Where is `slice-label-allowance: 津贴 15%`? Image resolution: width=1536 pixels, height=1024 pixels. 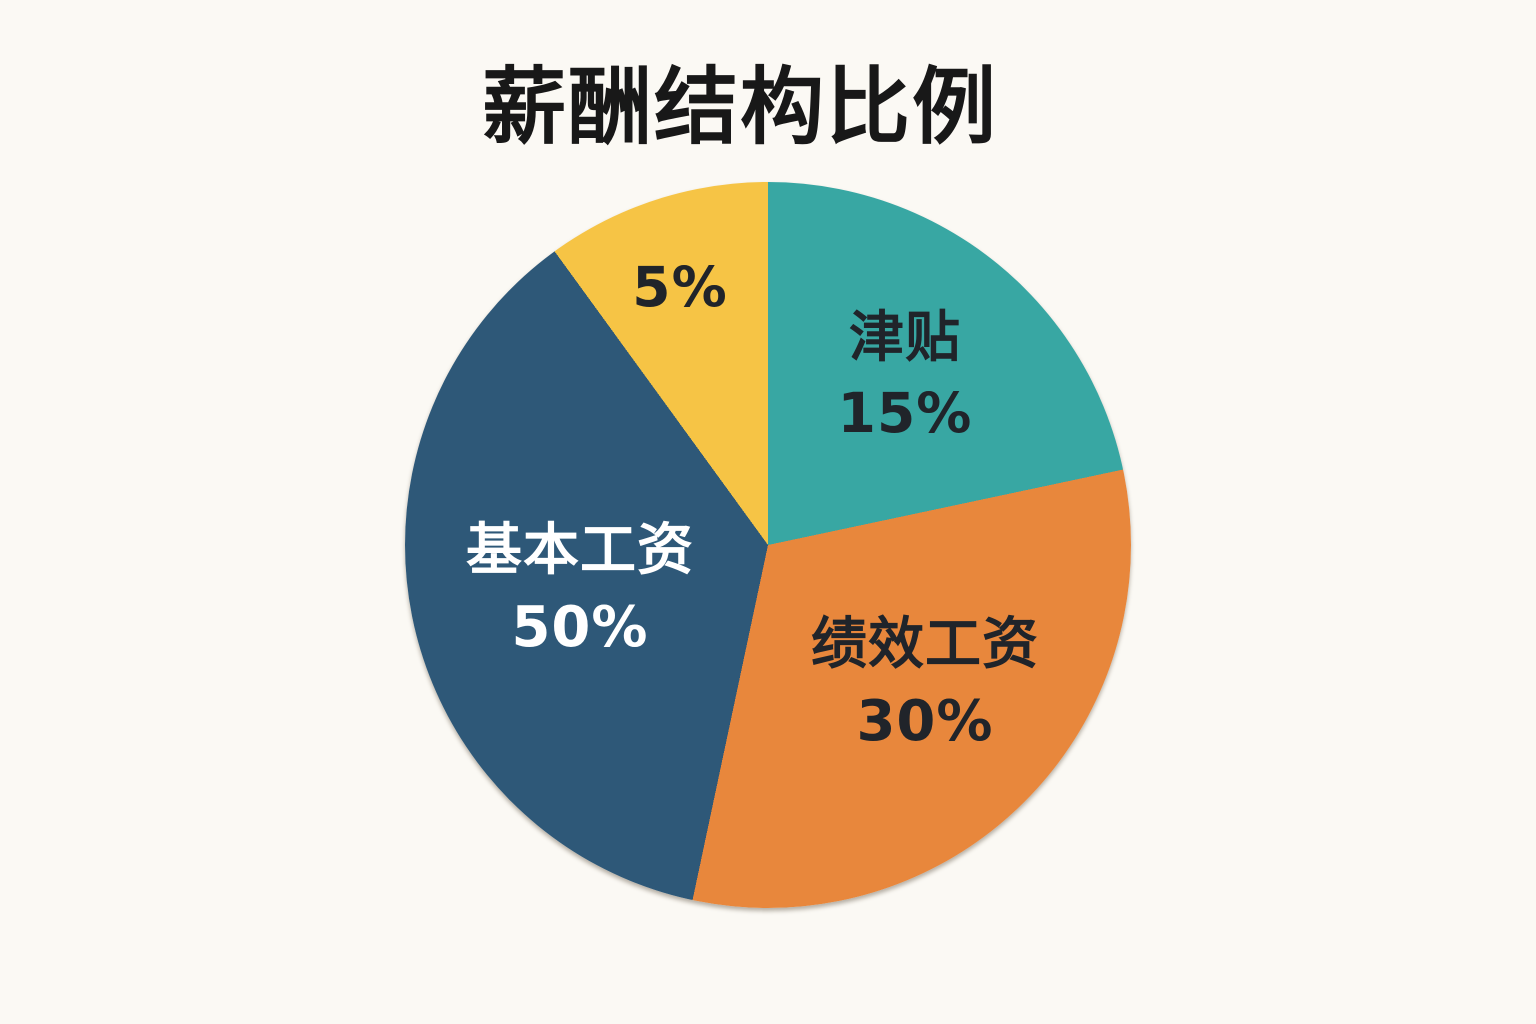
slice-label-allowance: 津贴 15% is located at coordinates (905, 376).